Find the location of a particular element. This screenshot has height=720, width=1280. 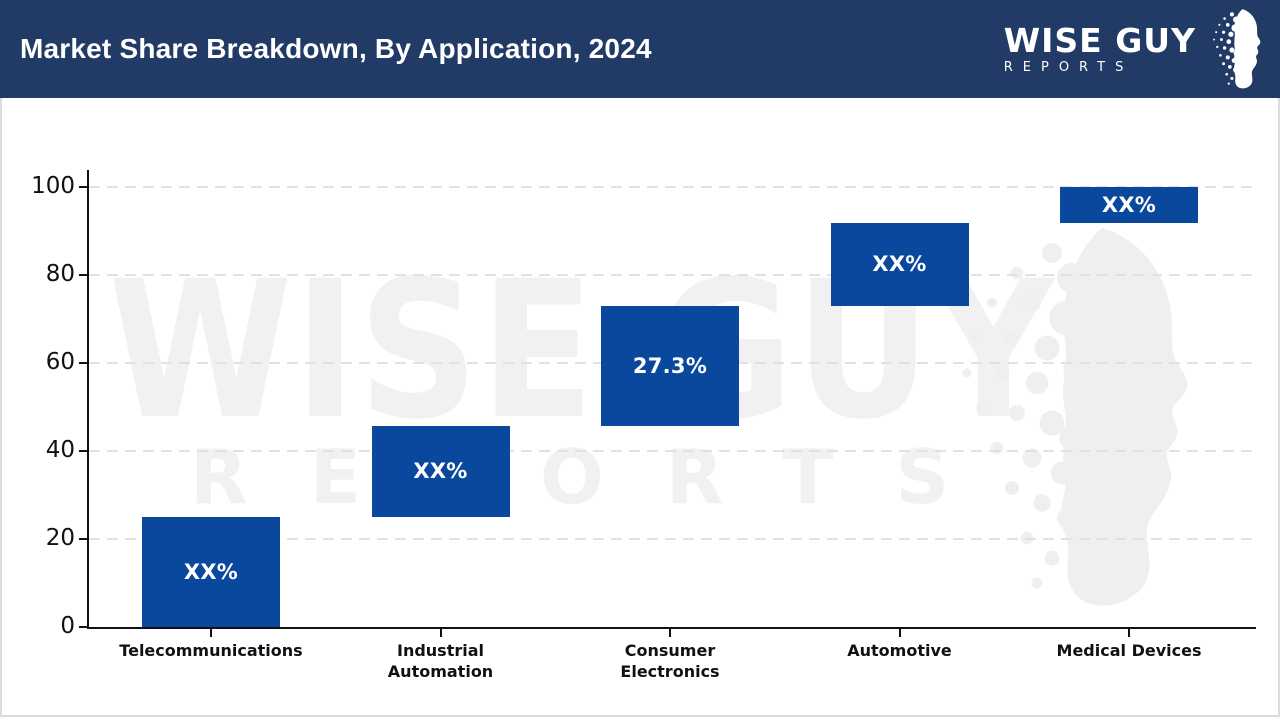

x-category-label: Consumer Electronics is located at coordinates (670, 661).